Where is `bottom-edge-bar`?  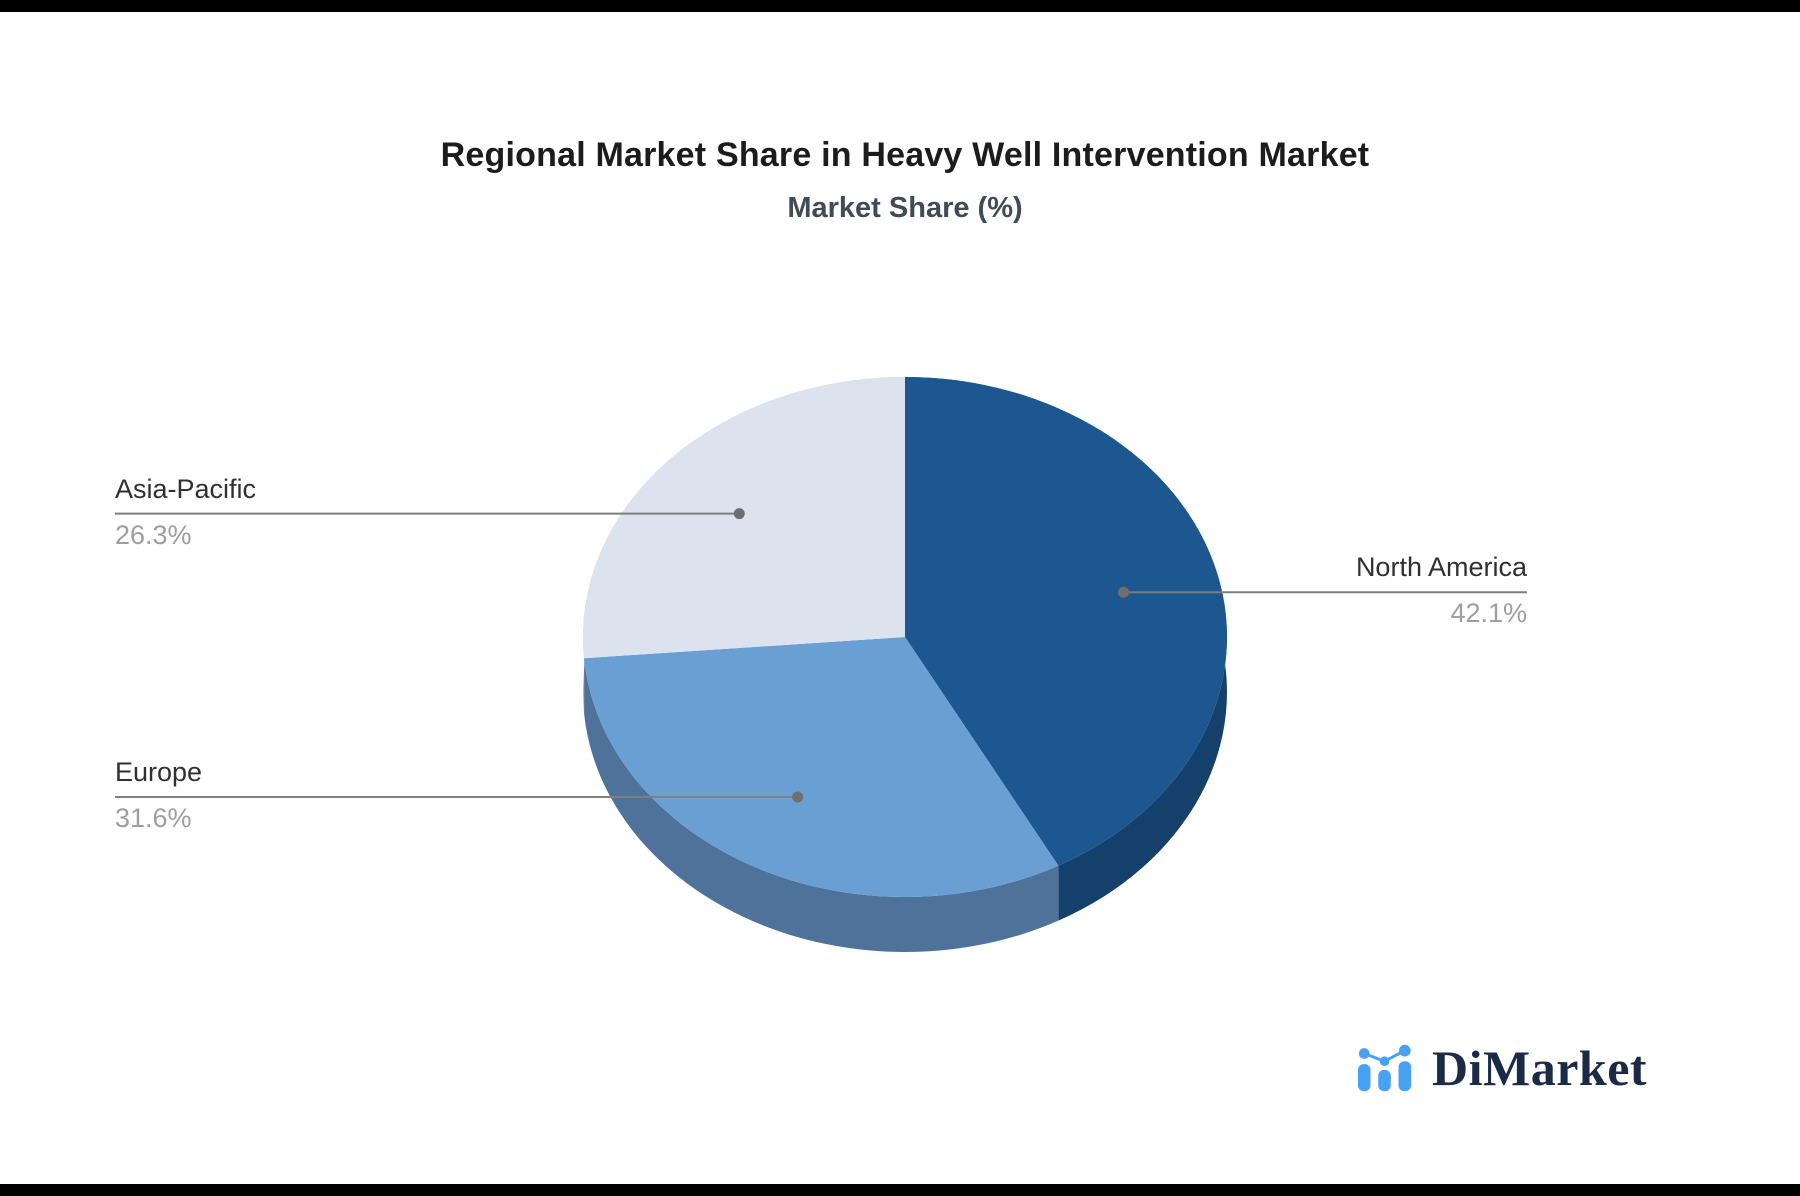
bottom-edge-bar is located at coordinates (900, 1190).